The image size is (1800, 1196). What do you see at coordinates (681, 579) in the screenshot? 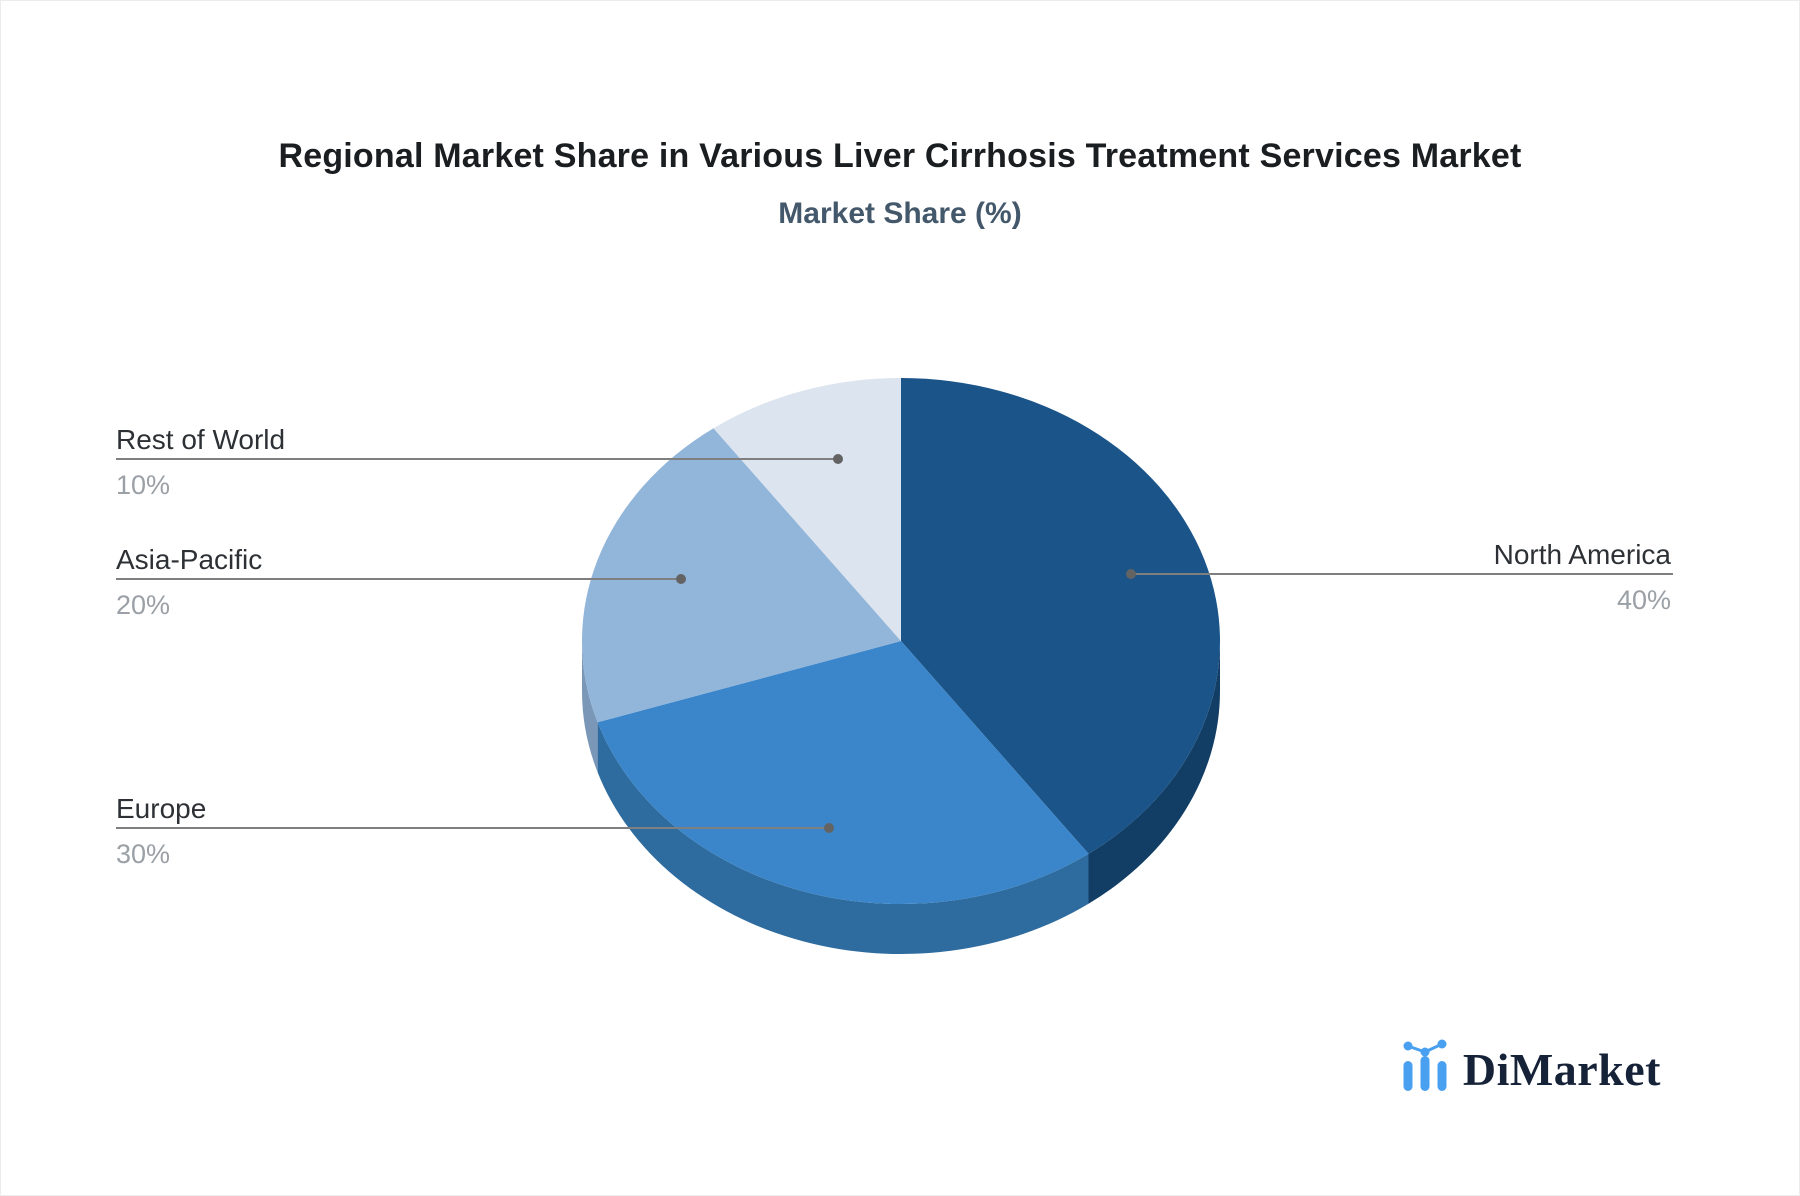
I see `callout-dot-asia-pacific` at bounding box center [681, 579].